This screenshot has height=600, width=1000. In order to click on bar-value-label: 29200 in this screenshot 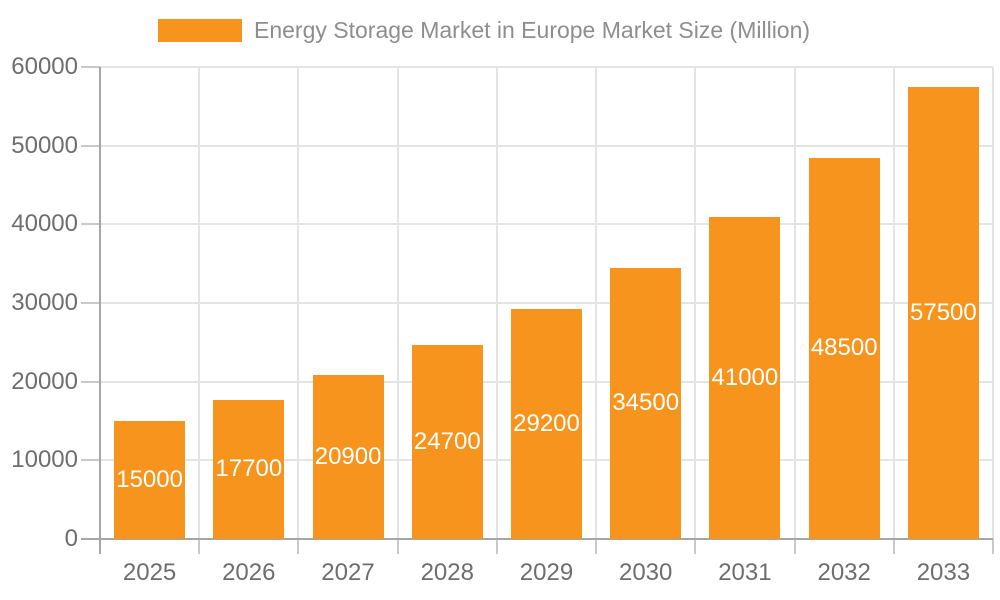, I will do `click(546, 424)`.